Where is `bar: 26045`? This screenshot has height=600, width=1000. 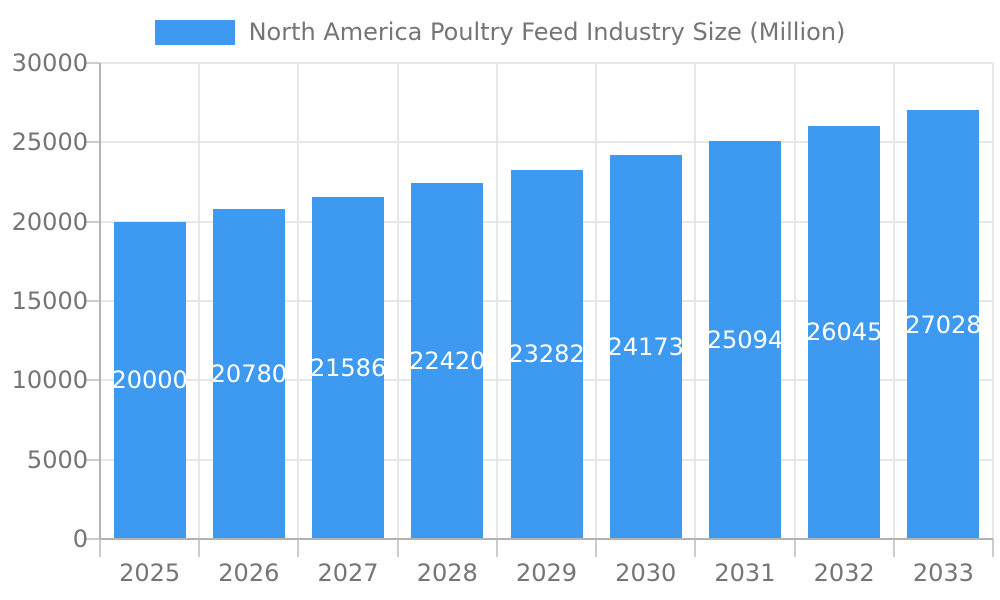
bar: 26045 is located at coordinates (844, 332).